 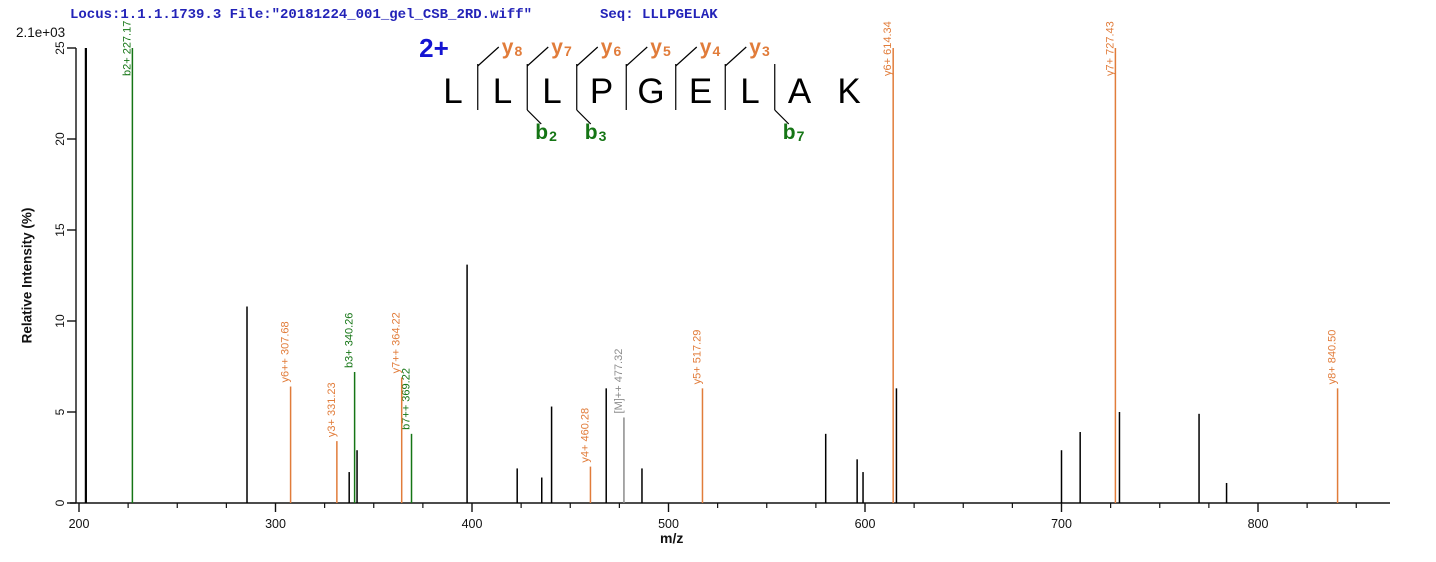 What do you see at coordinates (710, 47) in the screenshot?
I see `y-ion-label: y4` at bounding box center [710, 47].